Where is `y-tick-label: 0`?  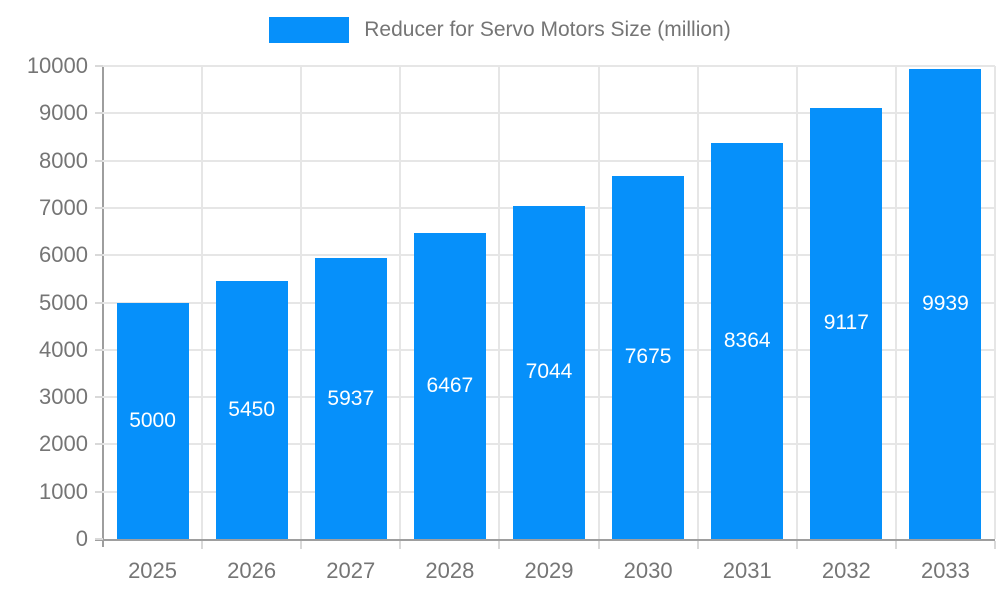
y-tick-label: 0 is located at coordinates (81, 538).